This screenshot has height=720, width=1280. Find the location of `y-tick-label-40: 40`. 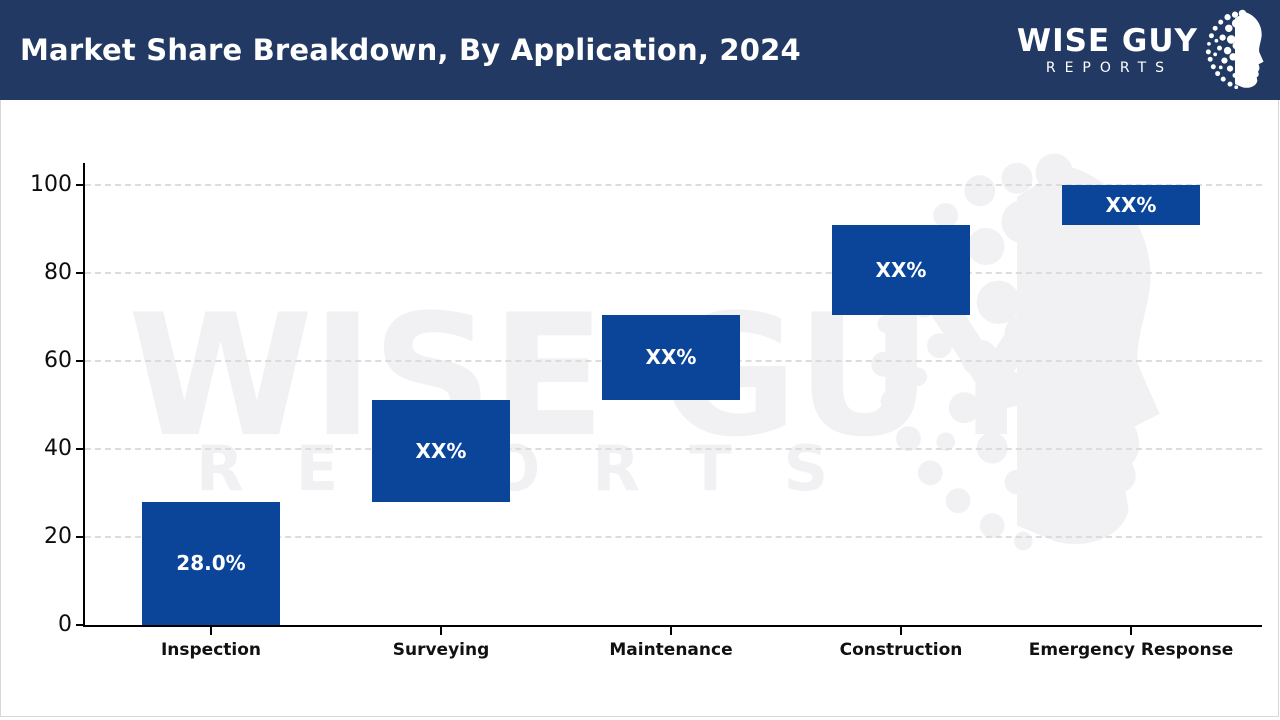

y-tick-label-40: 40 is located at coordinates (58, 448).